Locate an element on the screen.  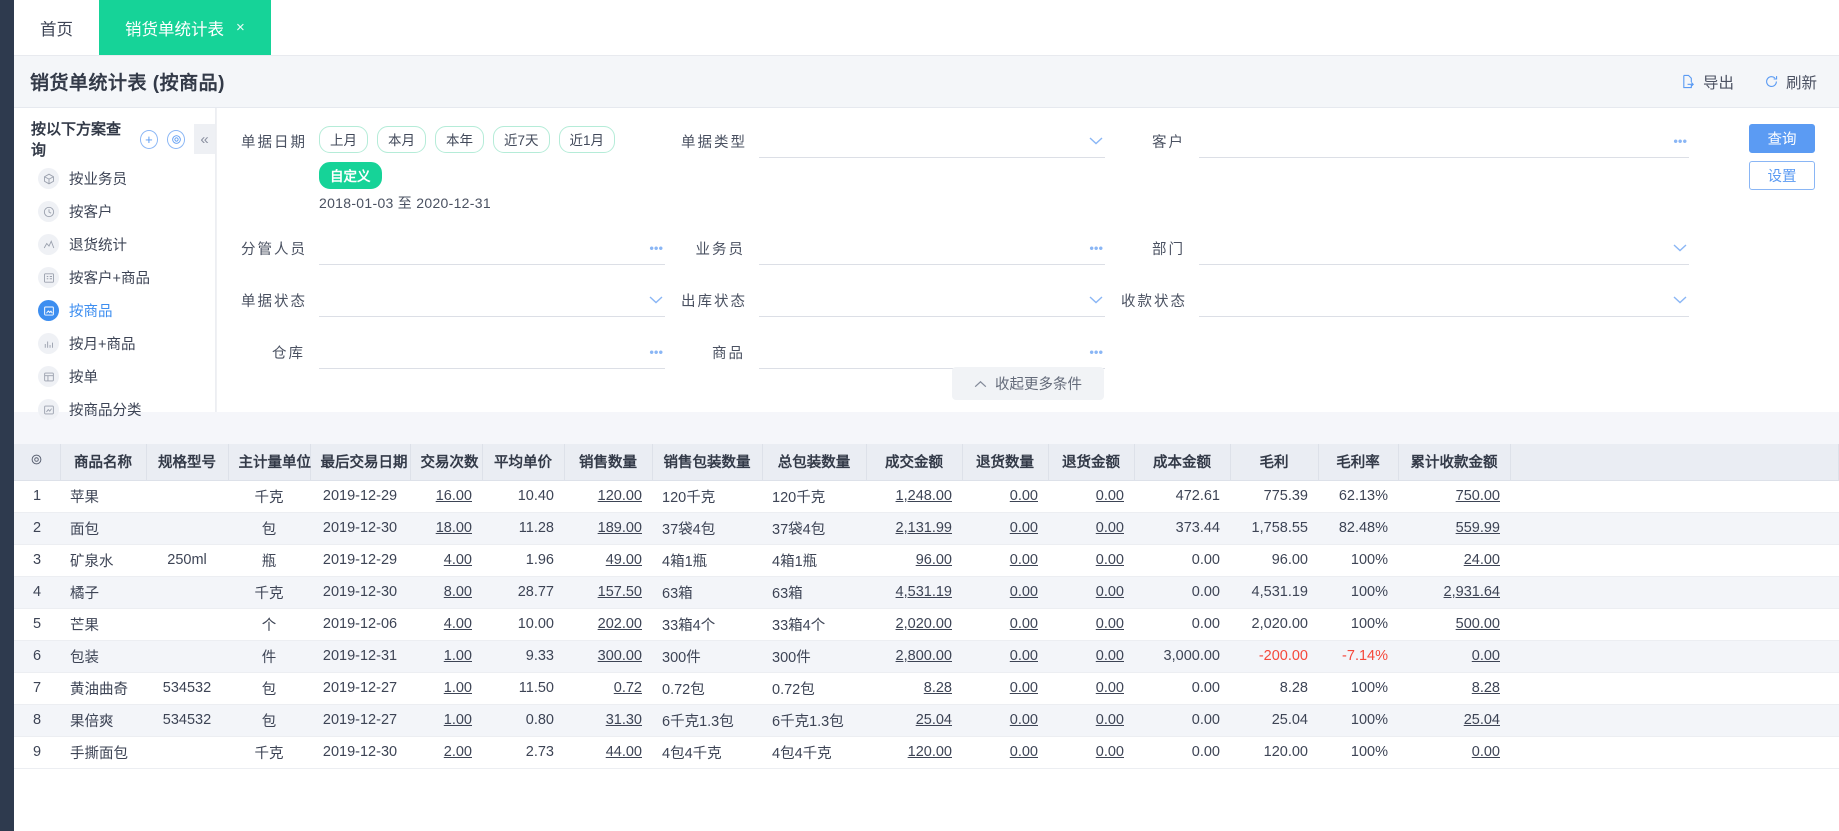
out-status-input is located at coordinates (932, 300).